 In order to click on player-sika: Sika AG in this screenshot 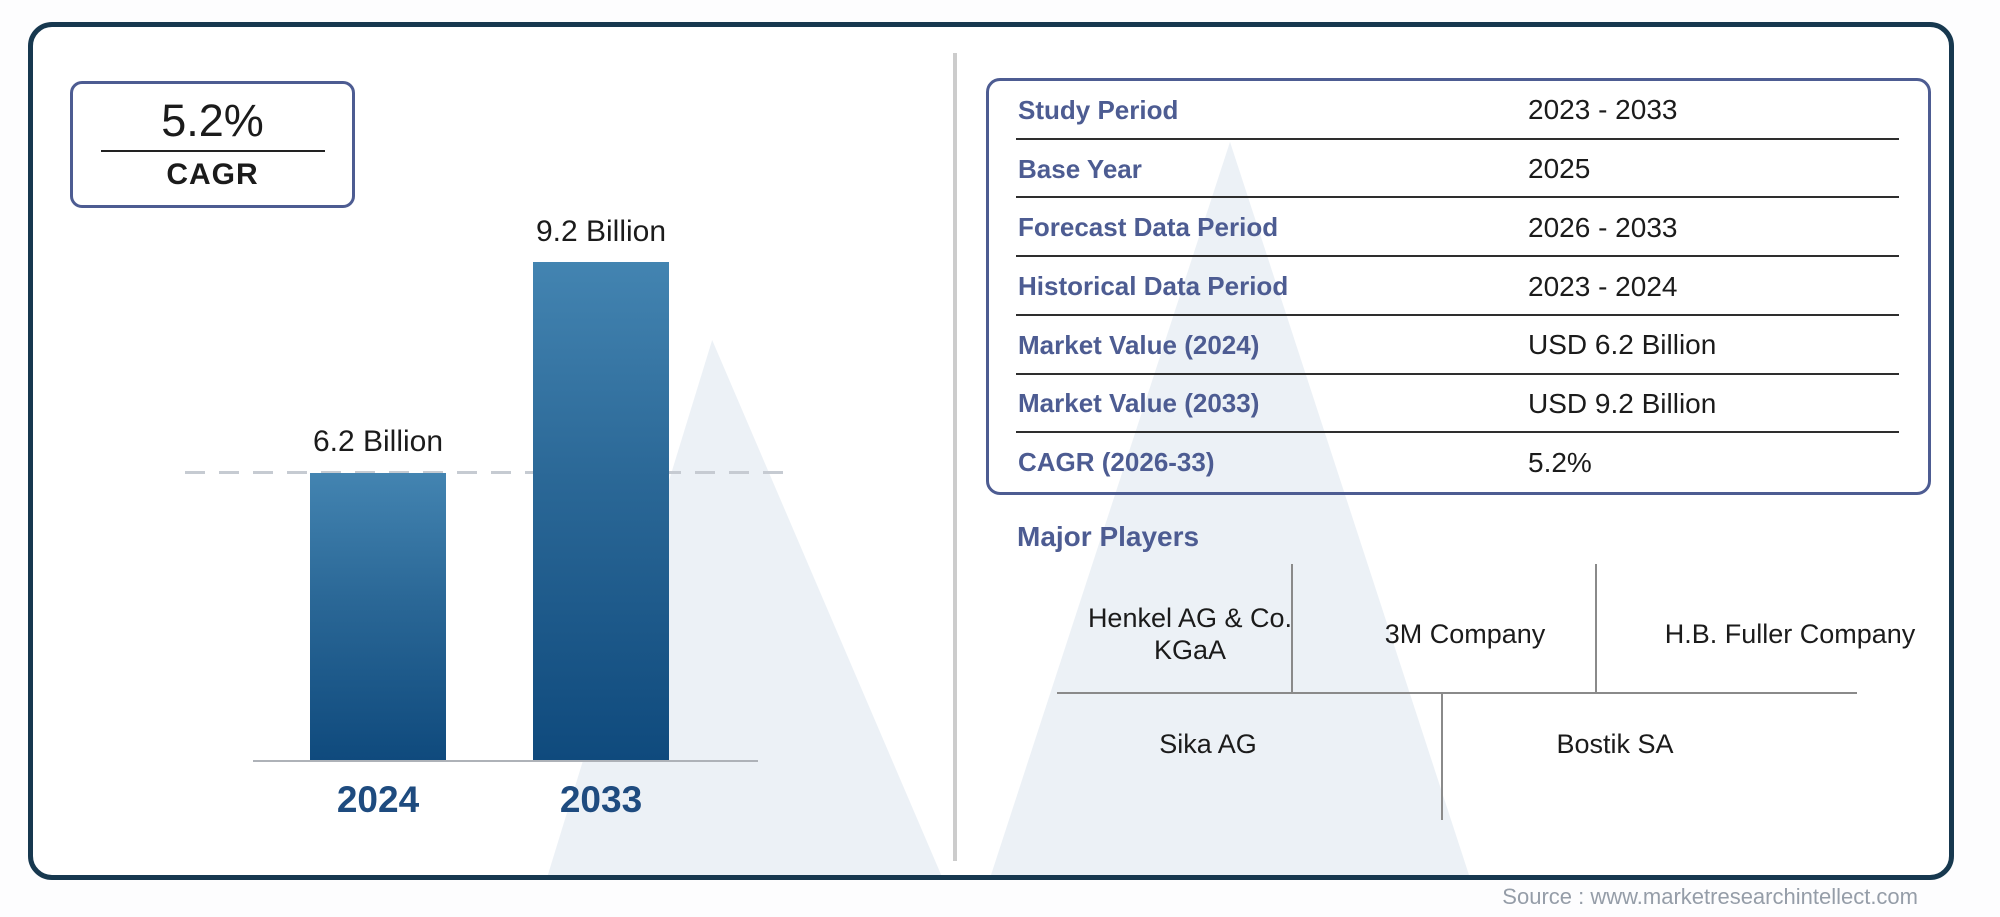, I will do `click(1208, 744)`.